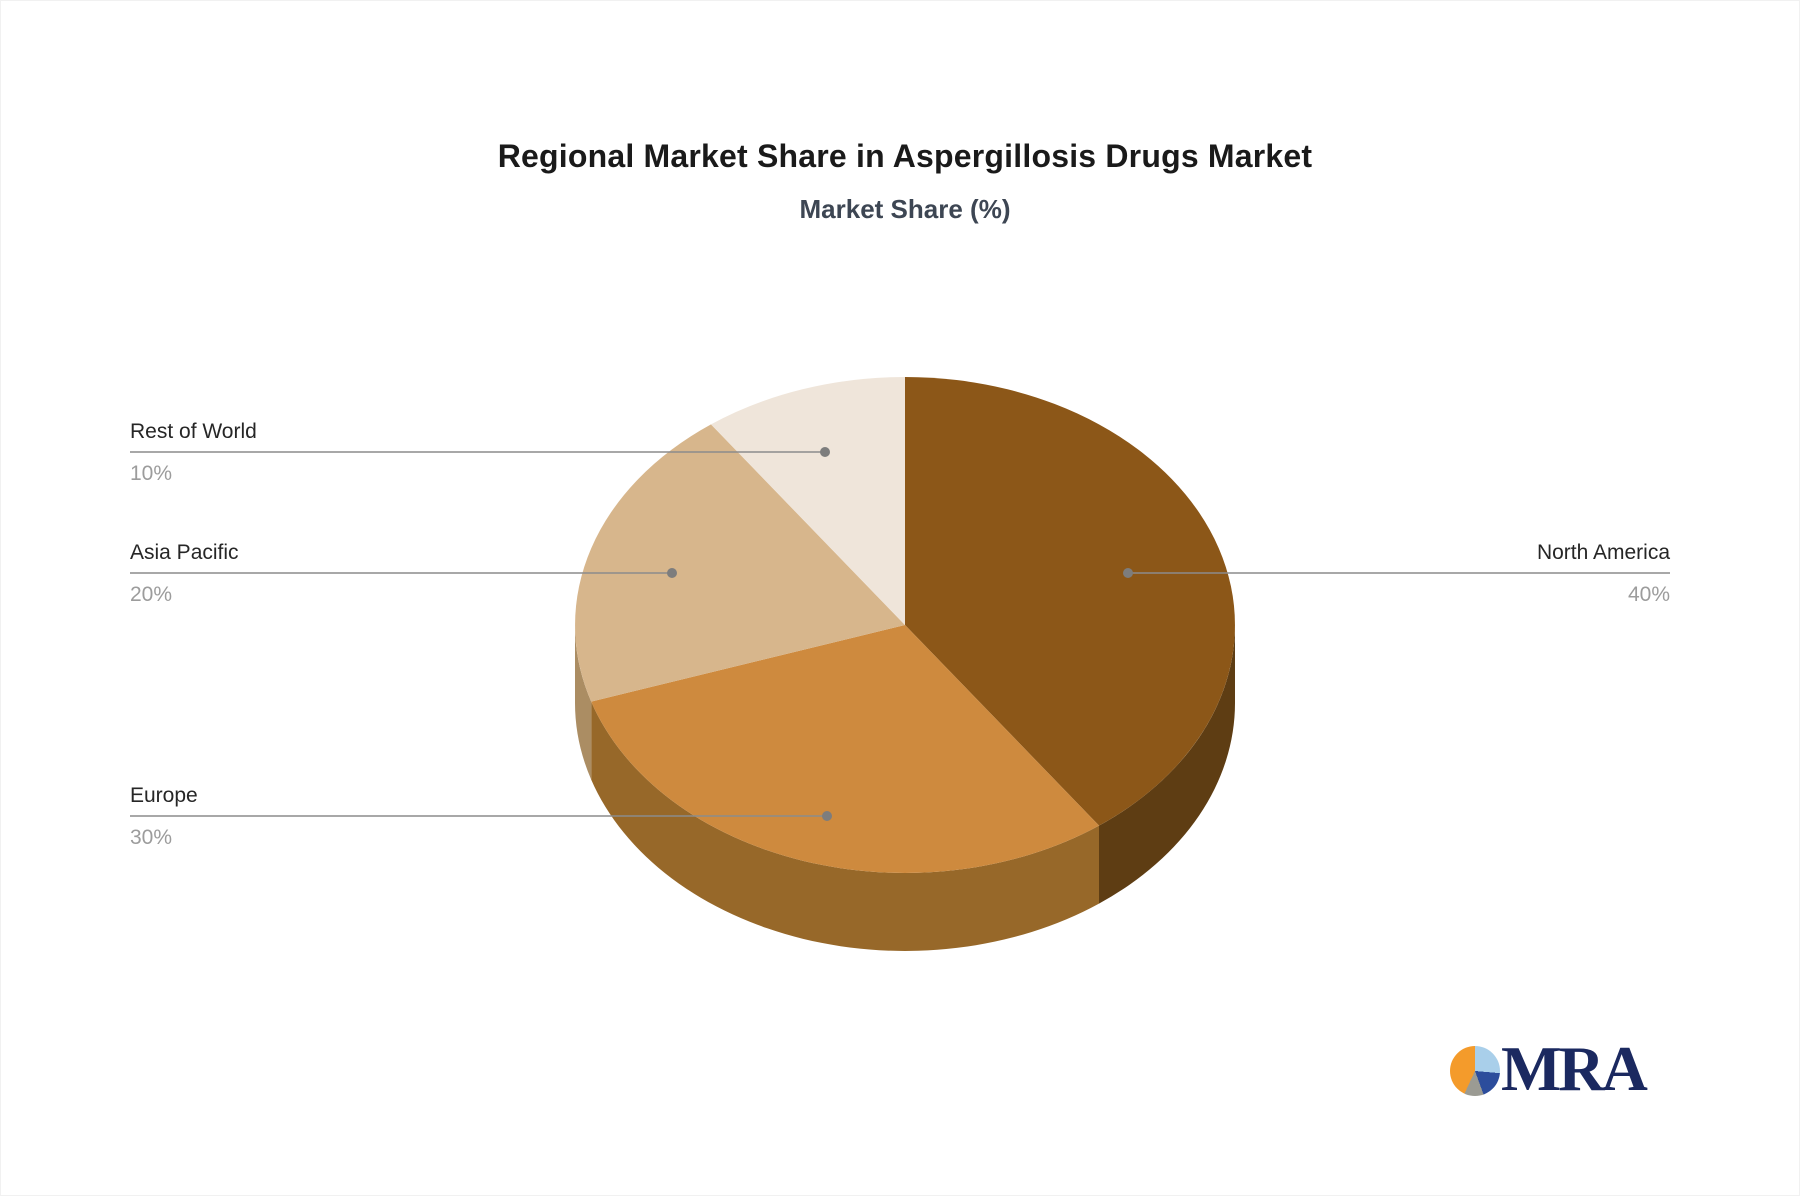 The height and width of the screenshot is (1196, 1800). Describe the element at coordinates (672, 573) in the screenshot. I see `leader-dot-asia-pacific` at that location.